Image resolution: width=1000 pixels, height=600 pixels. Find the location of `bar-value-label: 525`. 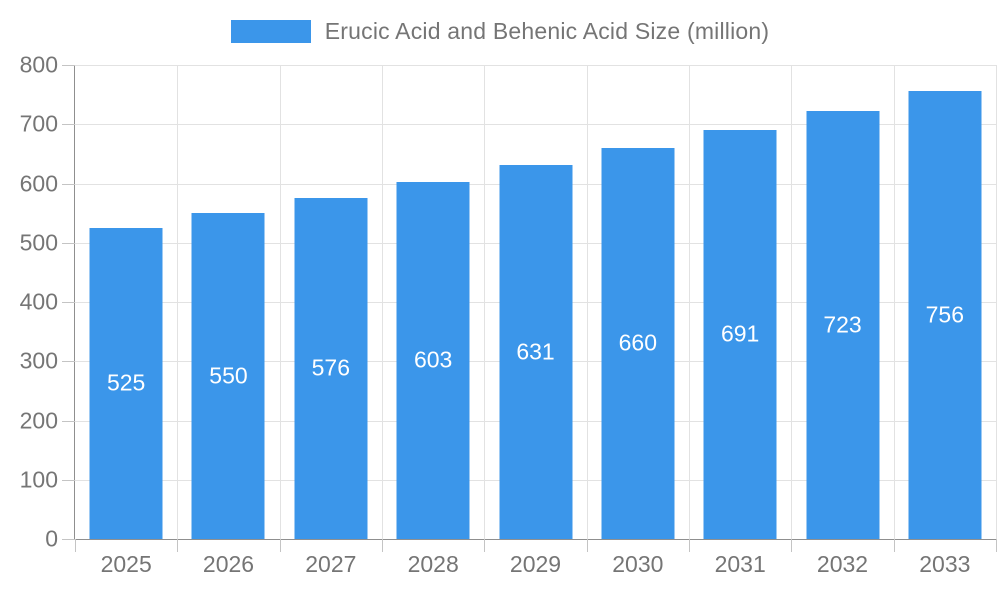

bar-value-label: 525 is located at coordinates (126, 382).